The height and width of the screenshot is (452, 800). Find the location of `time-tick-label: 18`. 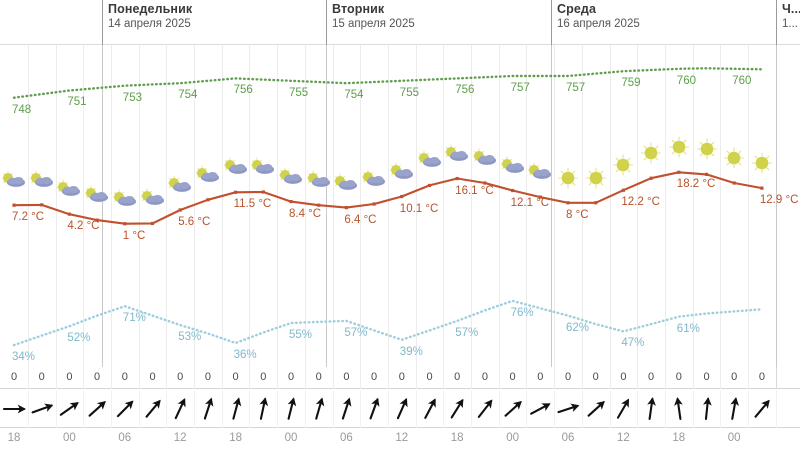

time-tick-label: 18 is located at coordinates (457, 438).